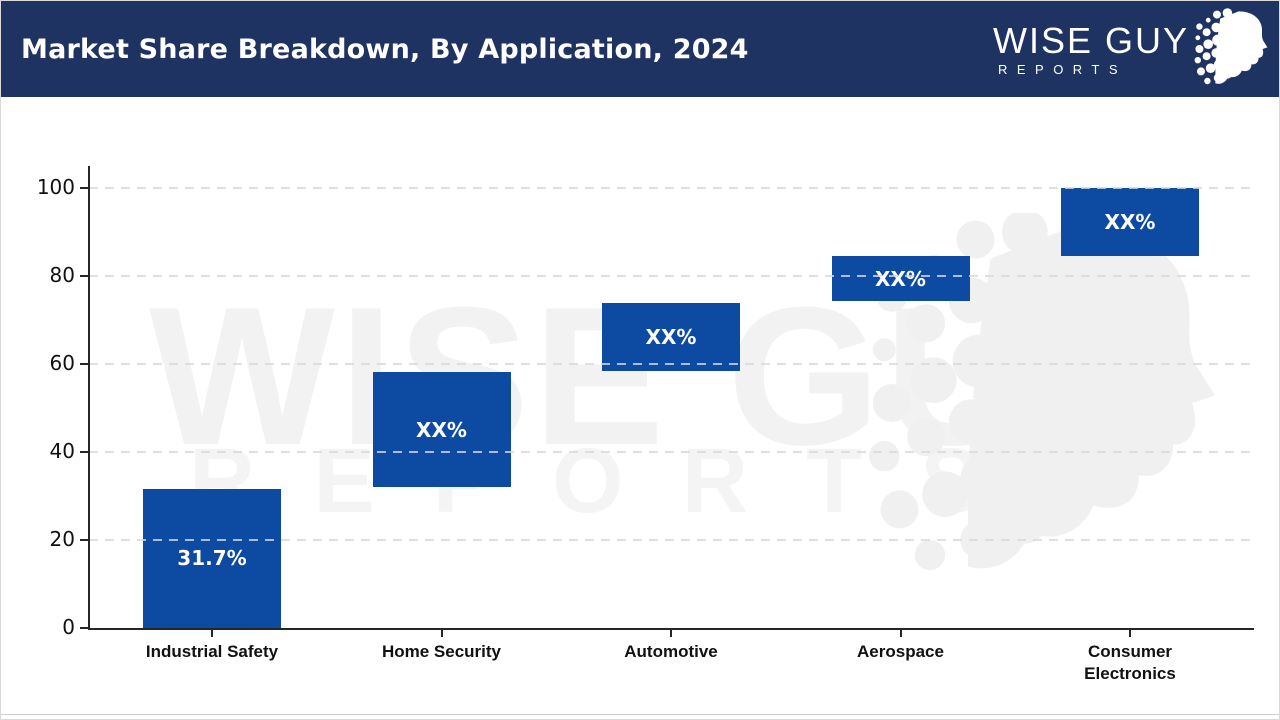 The width and height of the screenshot is (1280, 720). I want to click on bar-value-label: 31.7%, so click(212, 558).